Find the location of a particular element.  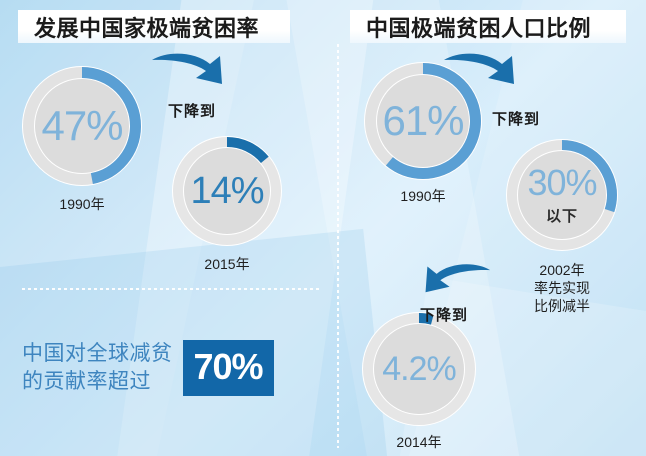

donut-chart-14-percent: 14% is located at coordinates (227, 191).